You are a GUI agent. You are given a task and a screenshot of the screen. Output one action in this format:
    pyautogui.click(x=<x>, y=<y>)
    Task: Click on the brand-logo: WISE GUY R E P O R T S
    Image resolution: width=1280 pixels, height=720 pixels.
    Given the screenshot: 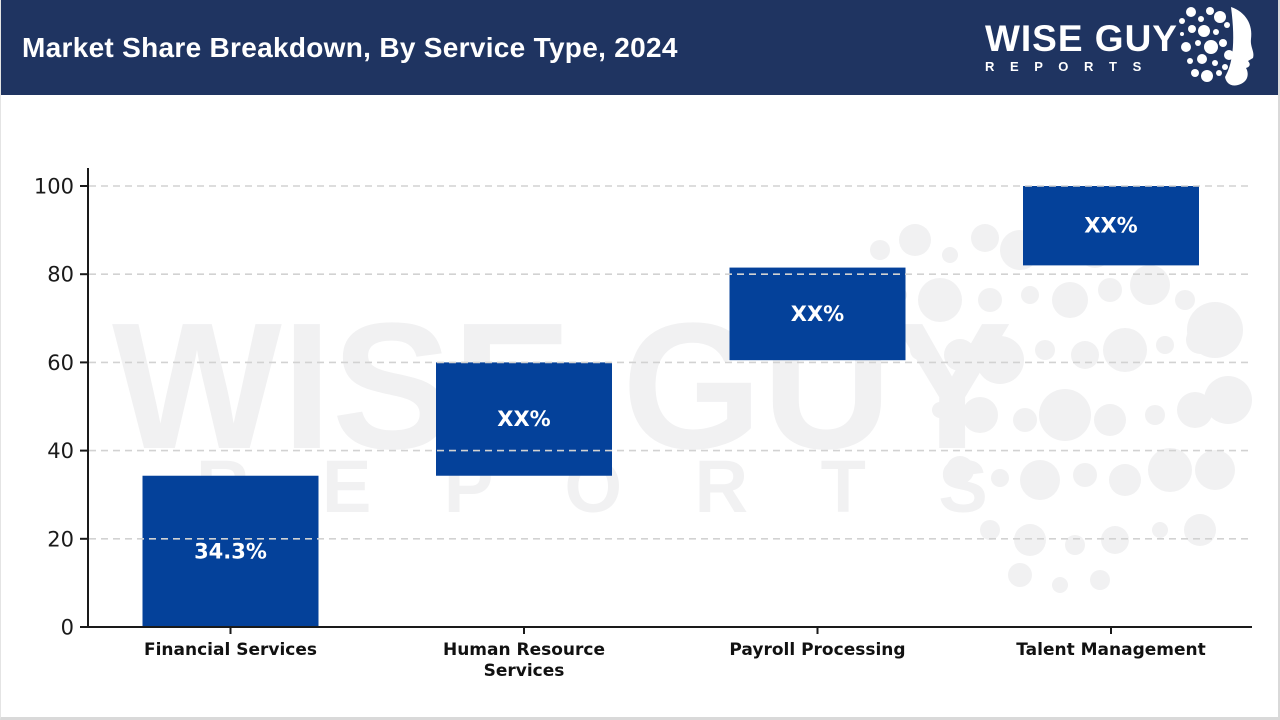 What is the action you would take?
    pyautogui.click(x=1125, y=47)
    